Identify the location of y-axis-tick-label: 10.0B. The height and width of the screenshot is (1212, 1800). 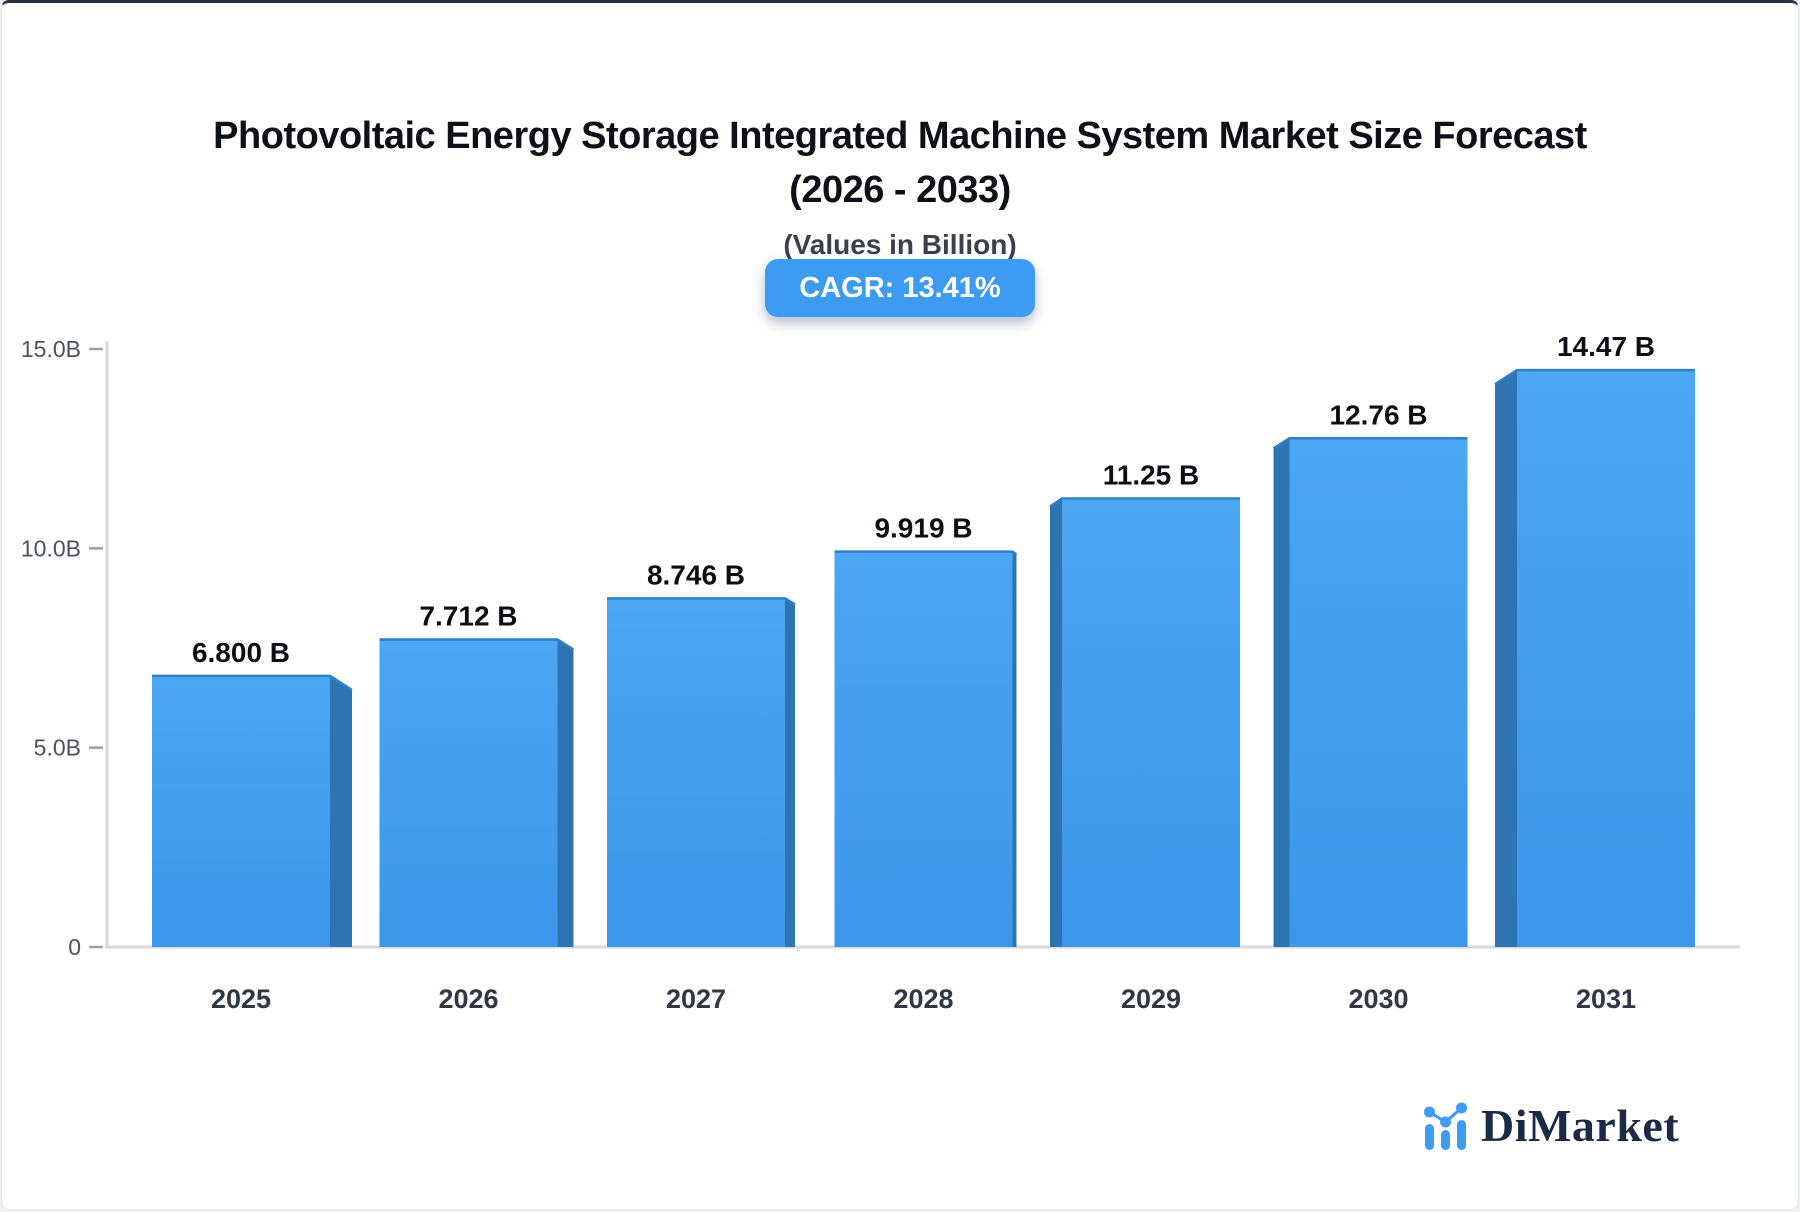
(51, 548).